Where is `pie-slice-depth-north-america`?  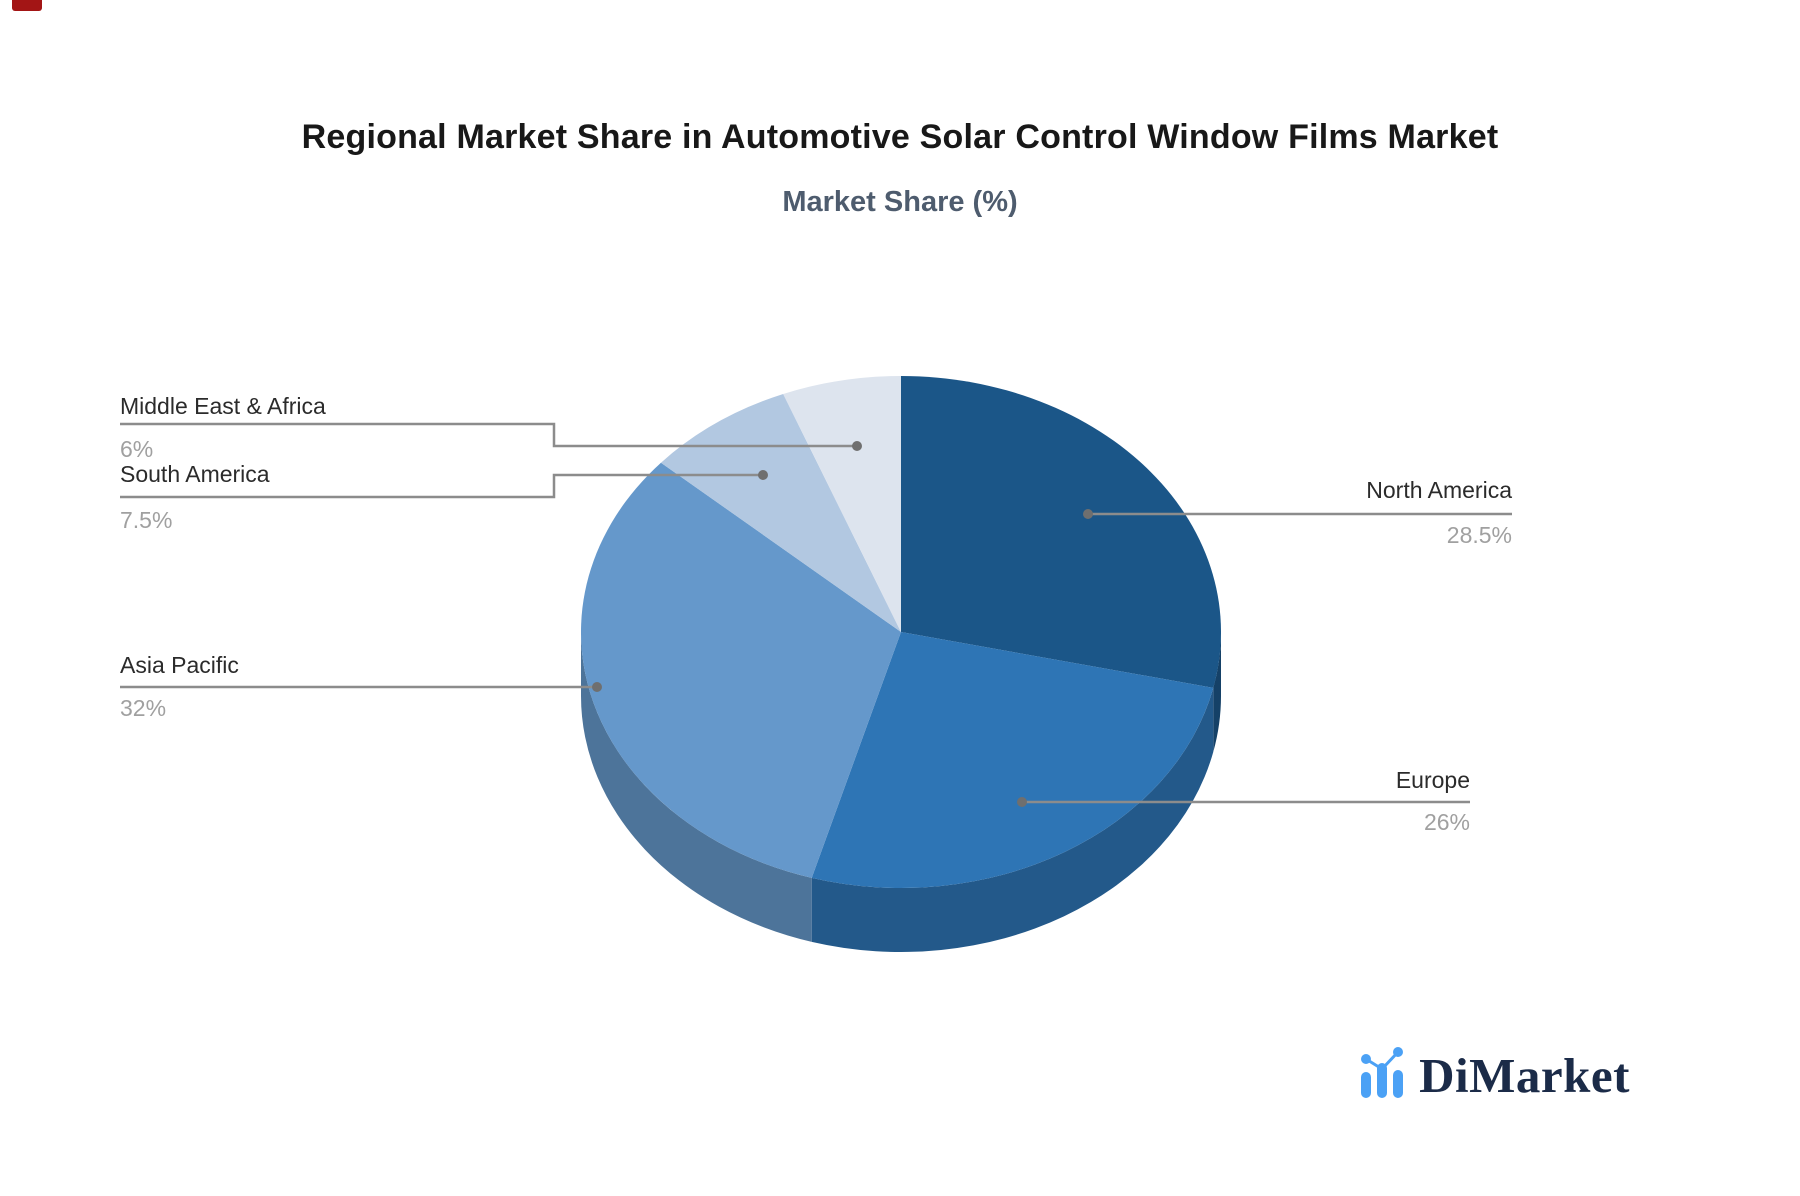 pie-slice-depth-north-america is located at coordinates (1217, 692).